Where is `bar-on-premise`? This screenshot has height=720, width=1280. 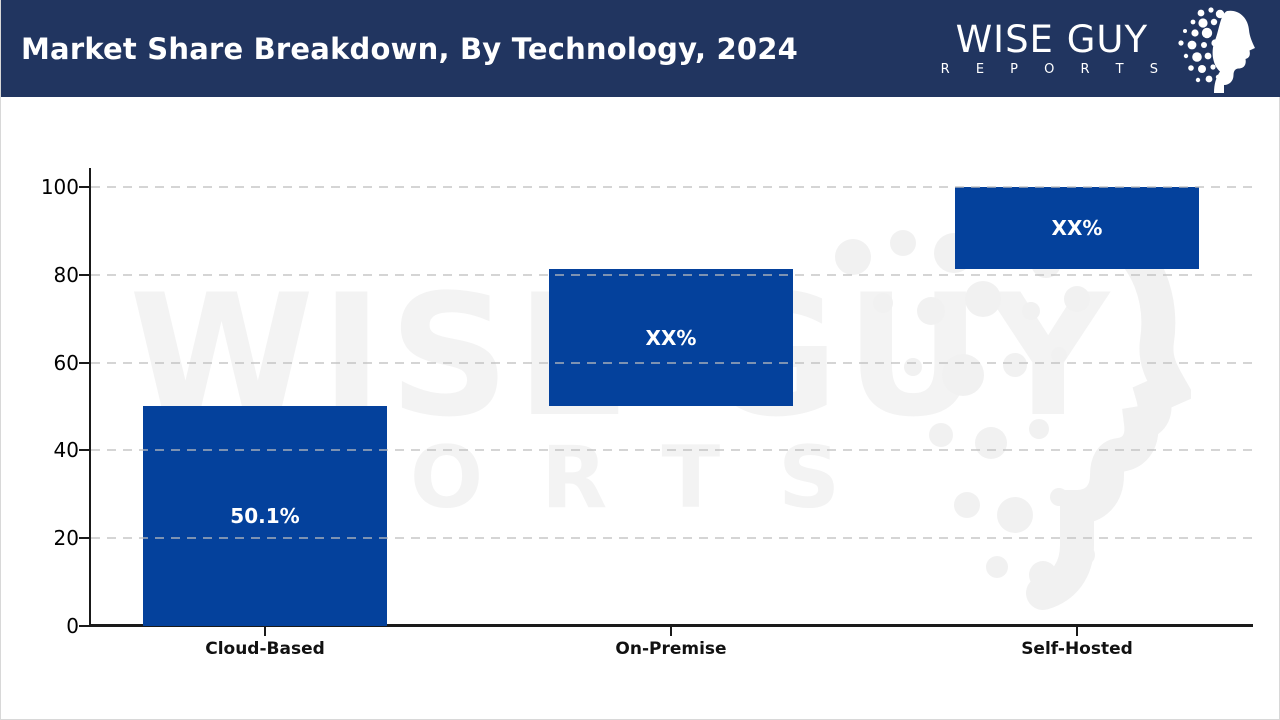 bar-on-premise is located at coordinates (671, 338).